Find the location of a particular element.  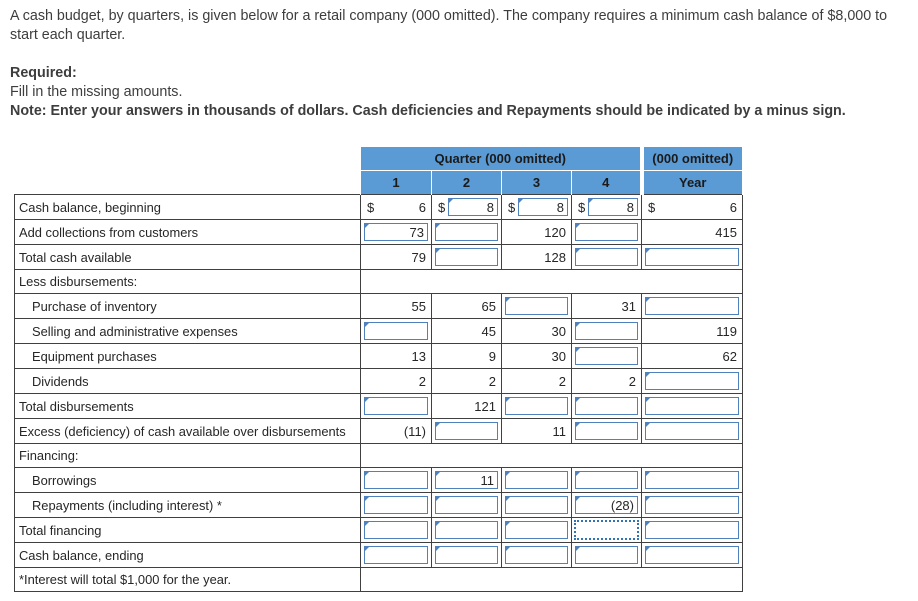

cell-q1: 73 is located at coordinates (396, 232).